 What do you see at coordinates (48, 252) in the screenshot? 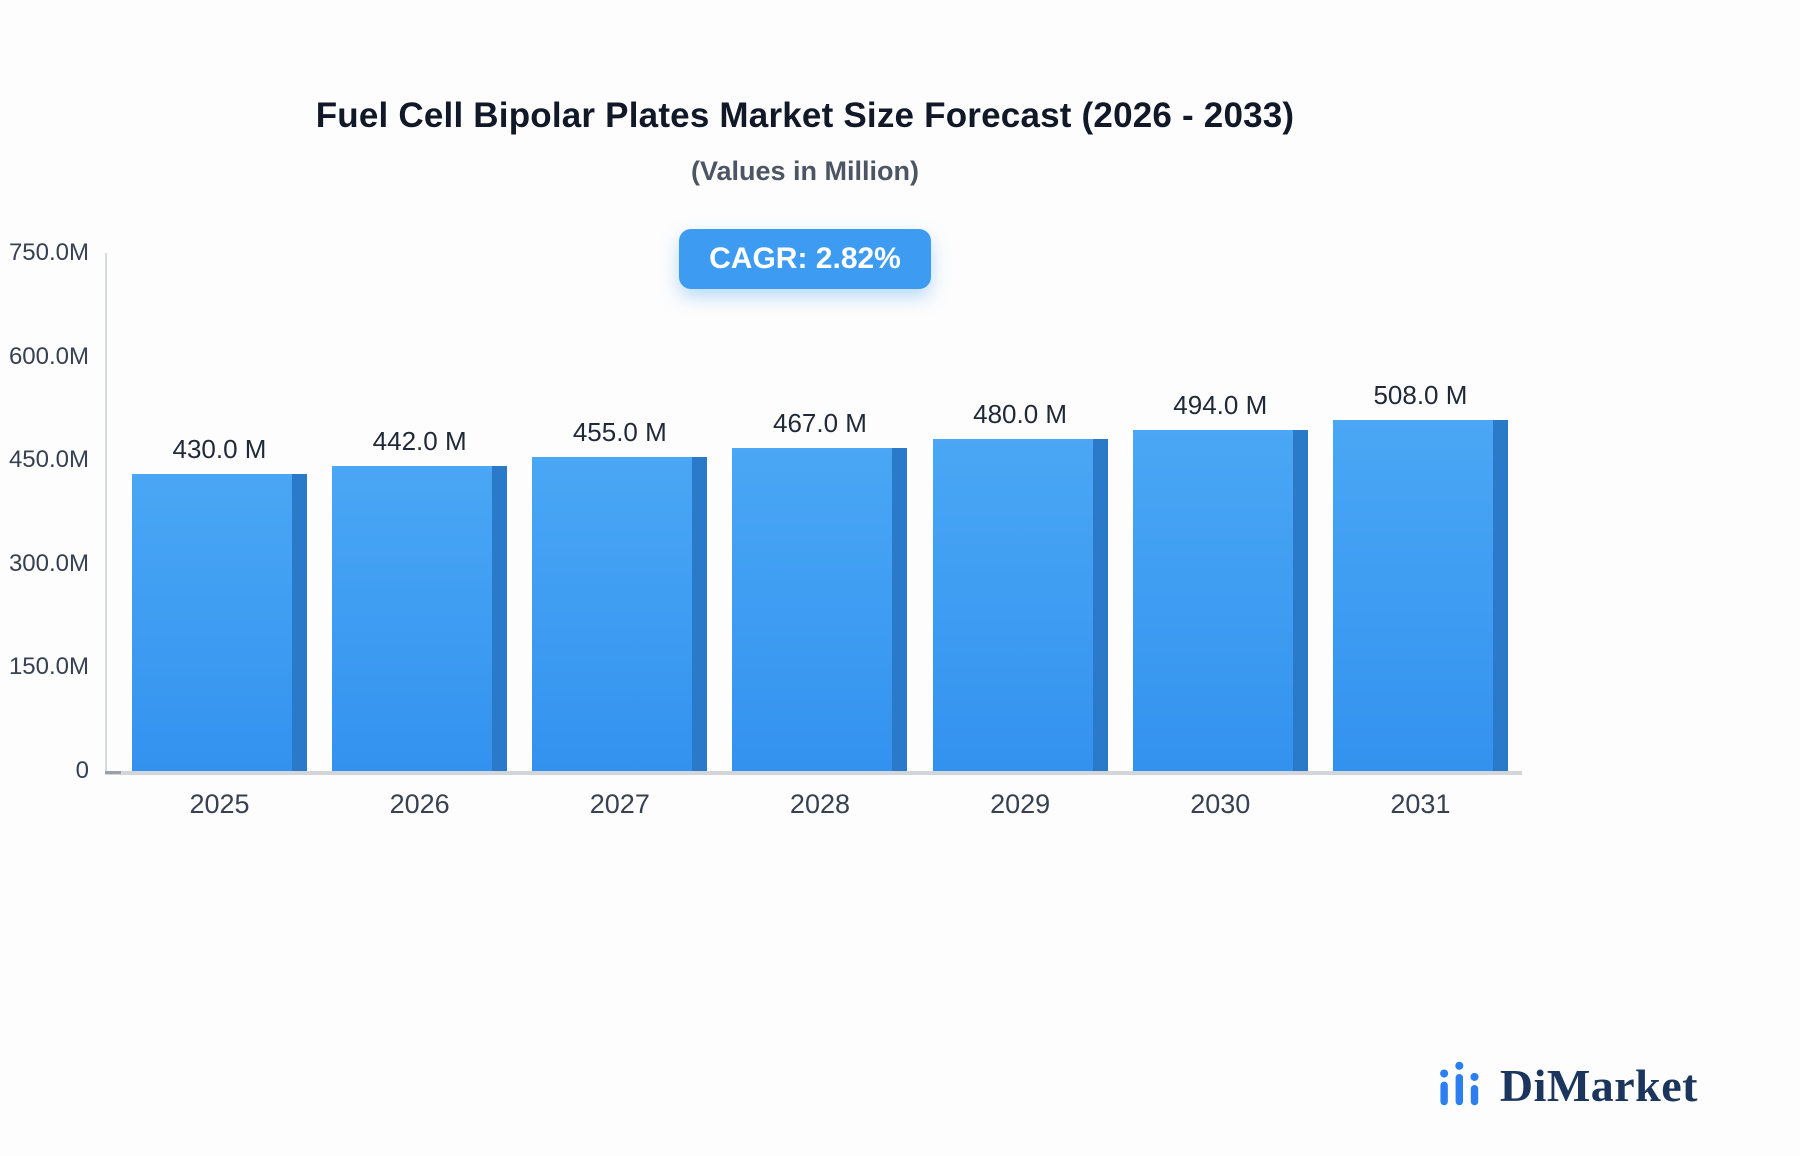
I see `y-tick-label: 750.0M` at bounding box center [48, 252].